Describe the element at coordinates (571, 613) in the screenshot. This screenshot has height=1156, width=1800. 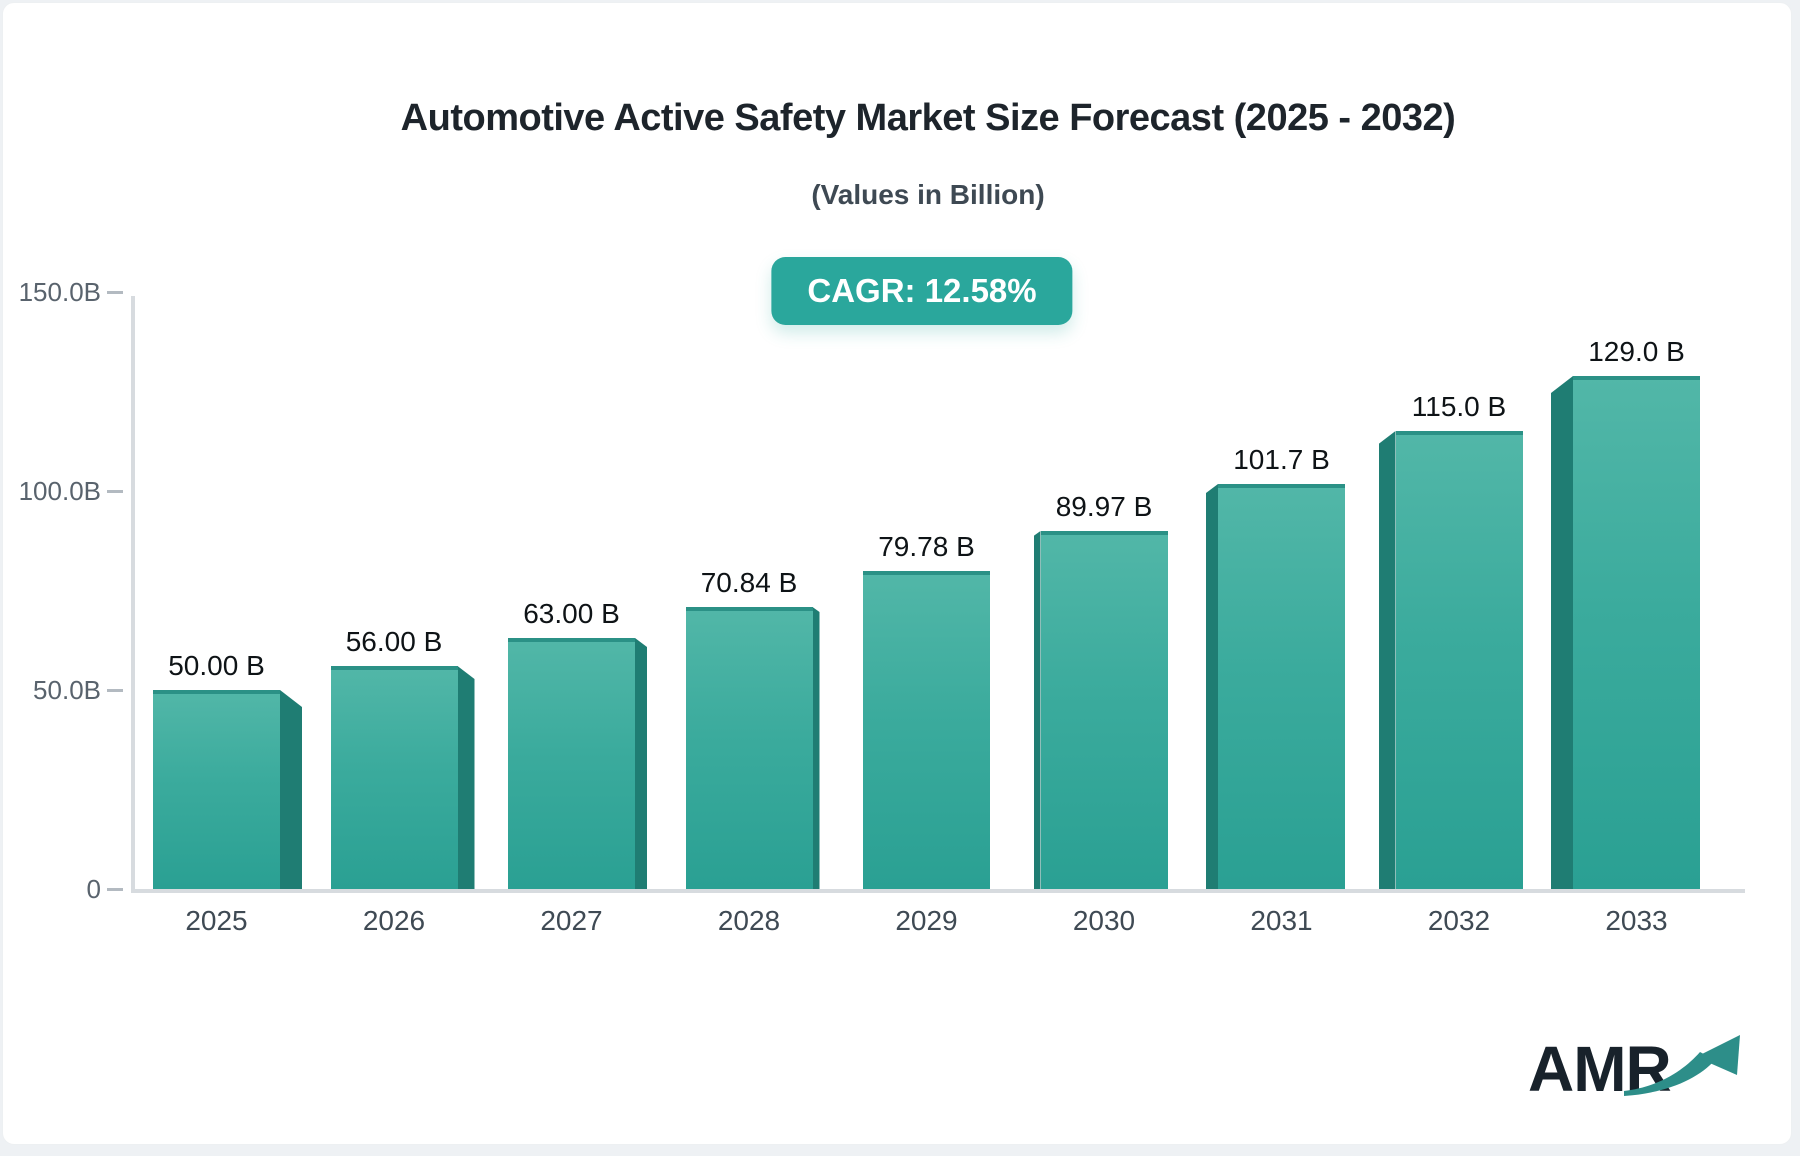
I see `bar-value-label: 63.00 B` at that location.